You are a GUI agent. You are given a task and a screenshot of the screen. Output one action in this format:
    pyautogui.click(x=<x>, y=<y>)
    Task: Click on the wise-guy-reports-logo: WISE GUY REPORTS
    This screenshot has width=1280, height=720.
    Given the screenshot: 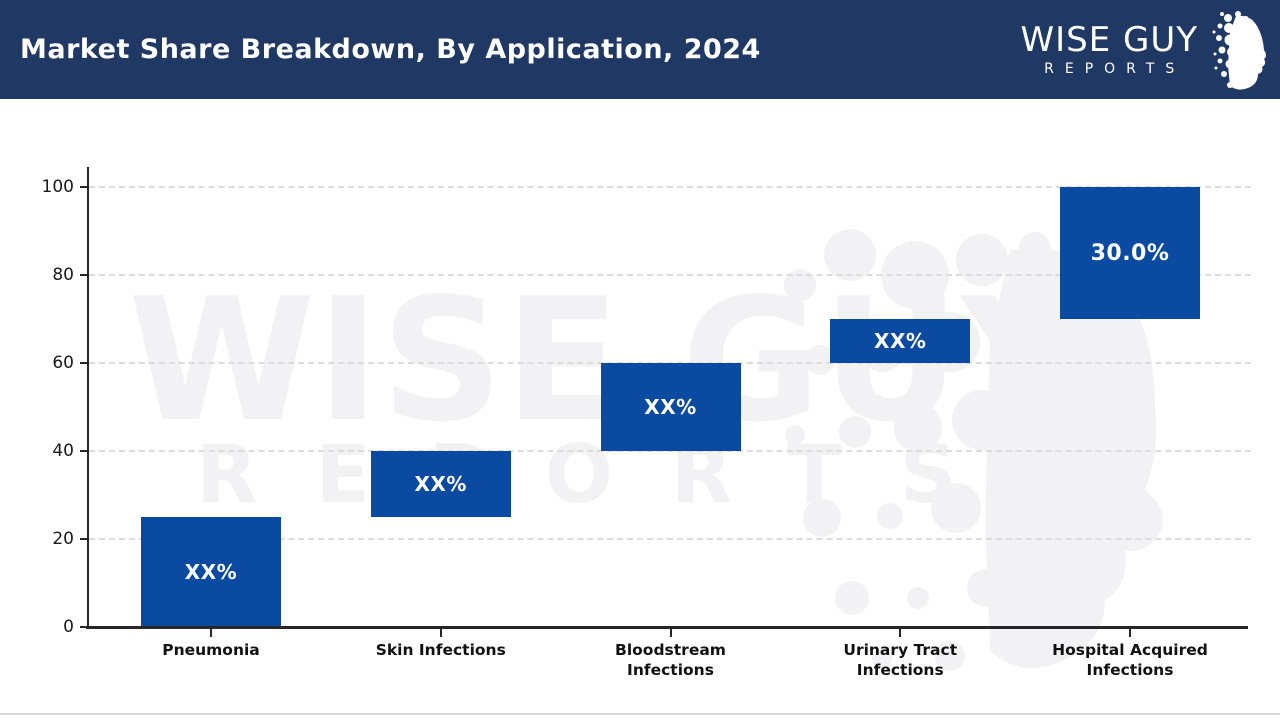 What is the action you would take?
    pyautogui.click(x=1146, y=50)
    